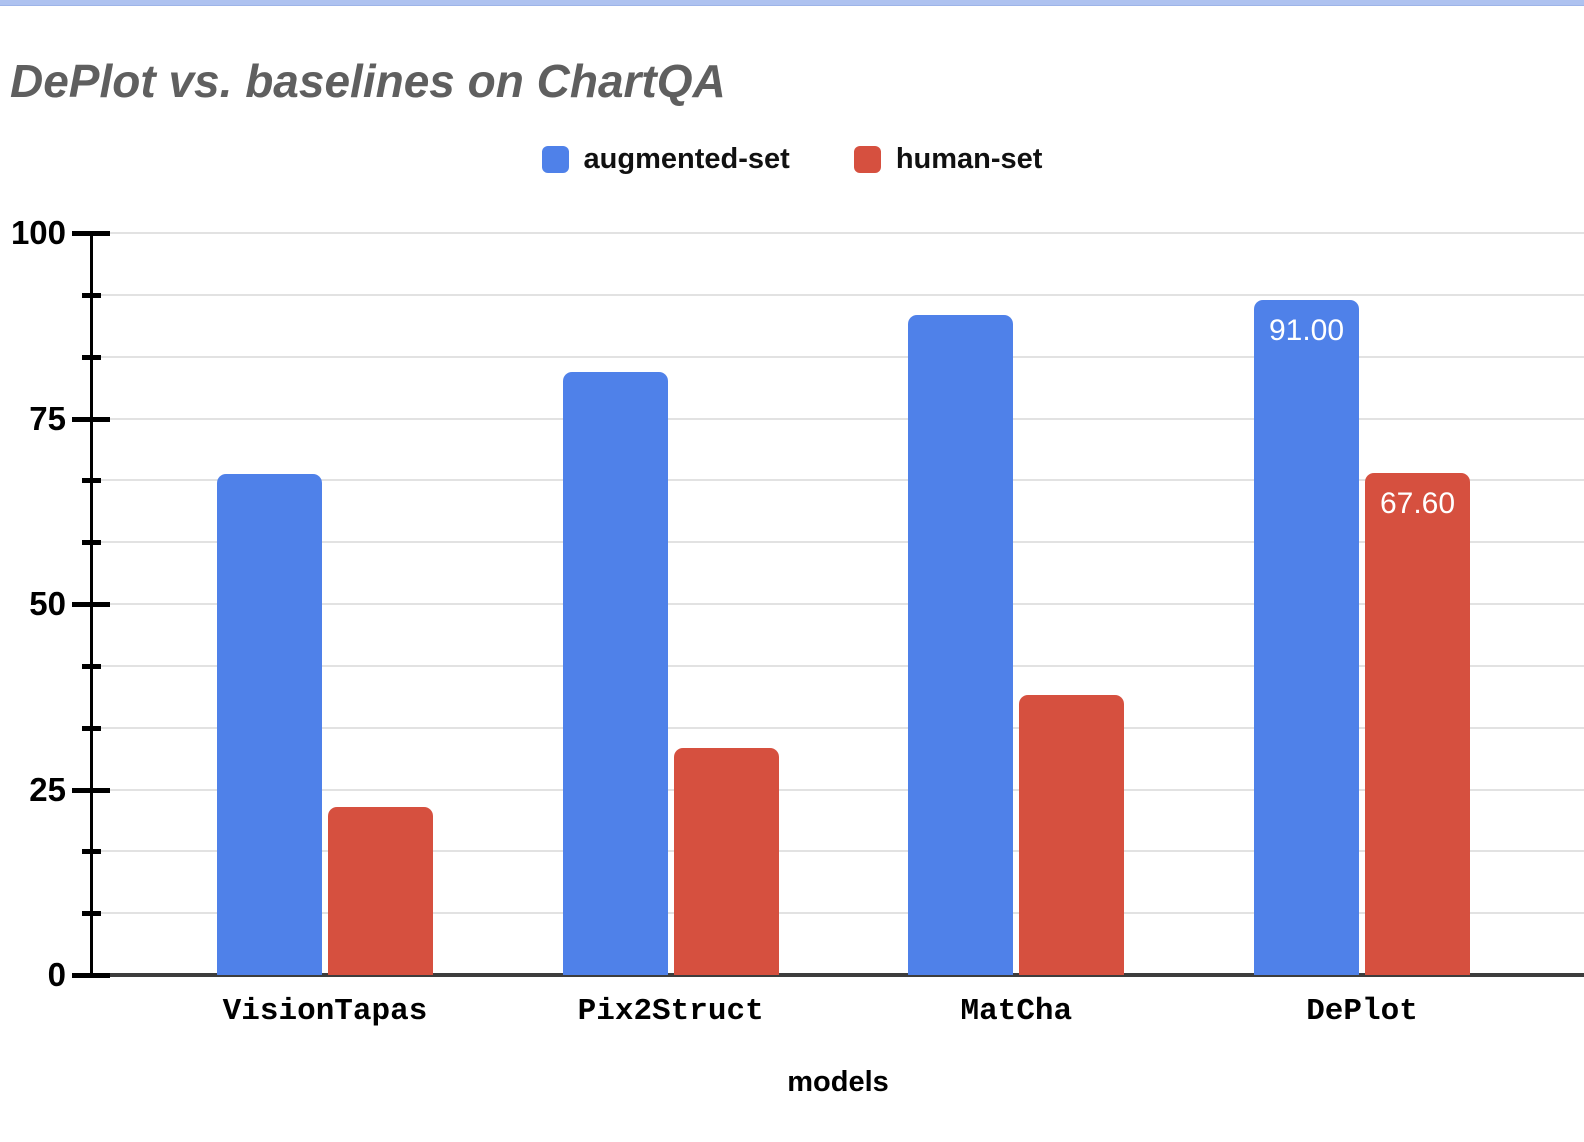  What do you see at coordinates (615, 673) in the screenshot?
I see `bar-augmented-set-Pix2Struct` at bounding box center [615, 673].